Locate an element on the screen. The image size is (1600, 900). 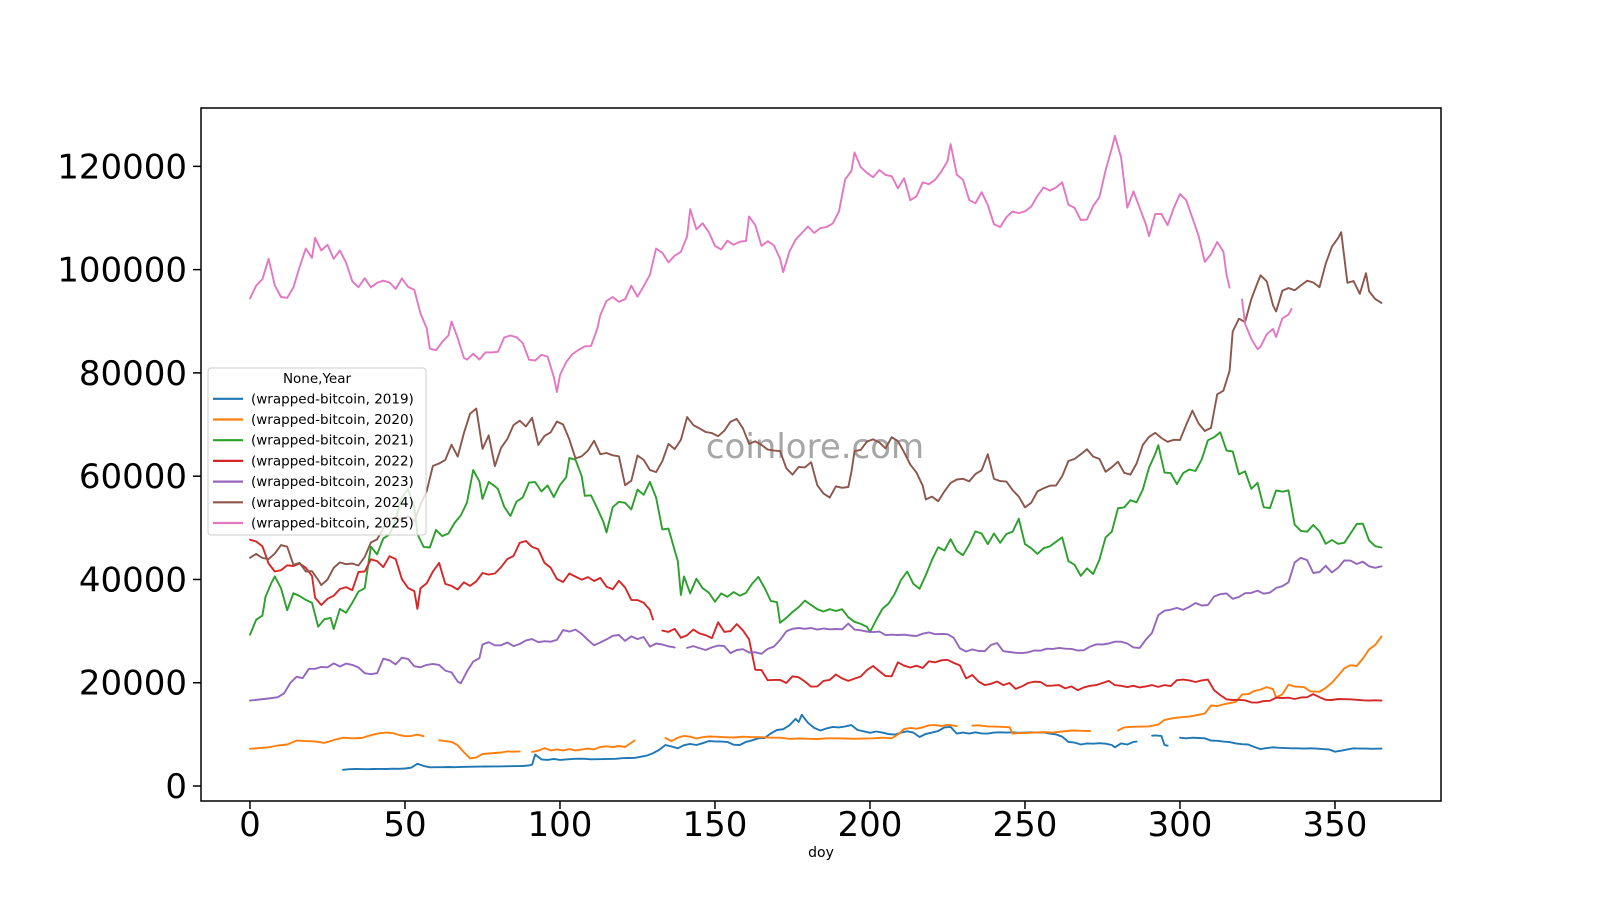
x-tick-label-0: 0 is located at coordinates (250, 825).